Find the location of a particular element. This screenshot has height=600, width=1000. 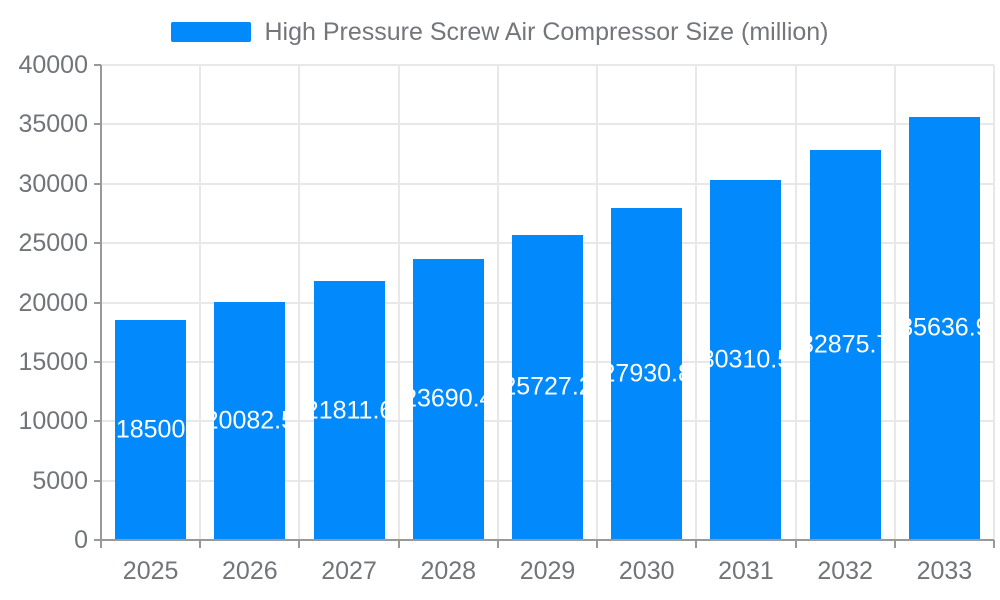

bar-2032: 32875.7 is located at coordinates (845, 344).